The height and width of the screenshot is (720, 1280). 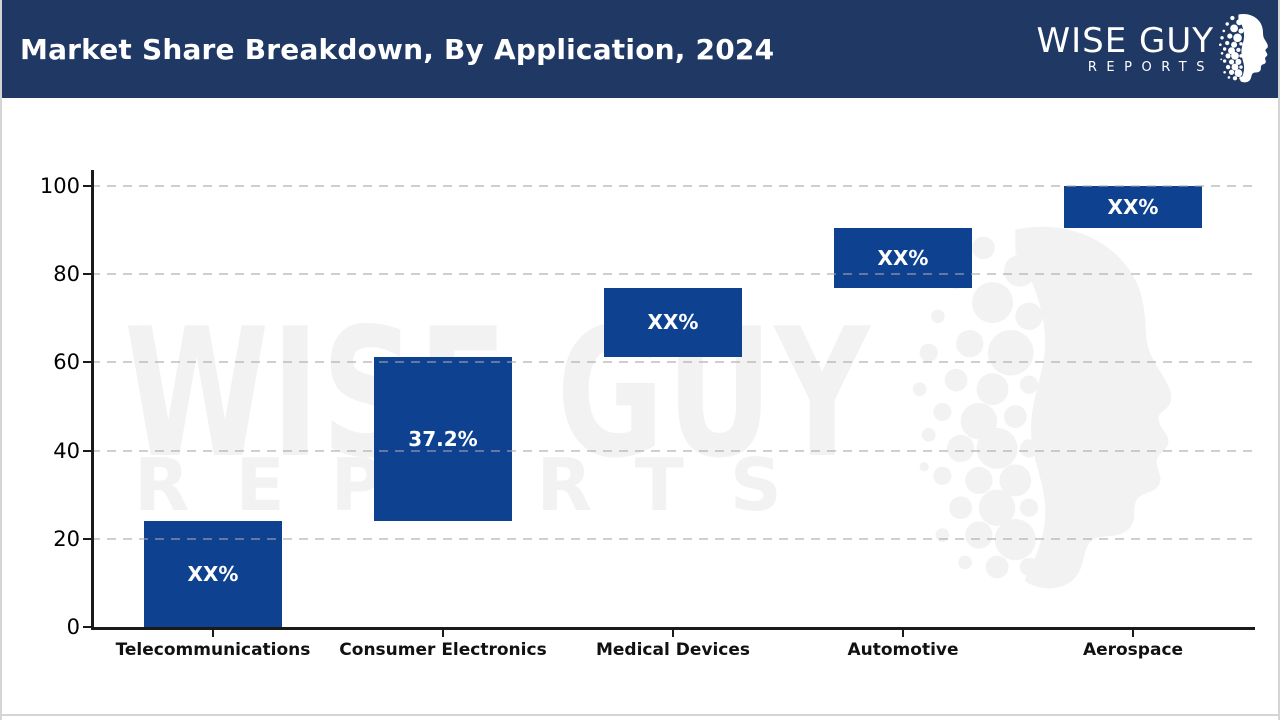 I want to click on logo-face-icon, so click(x=1243, y=48).